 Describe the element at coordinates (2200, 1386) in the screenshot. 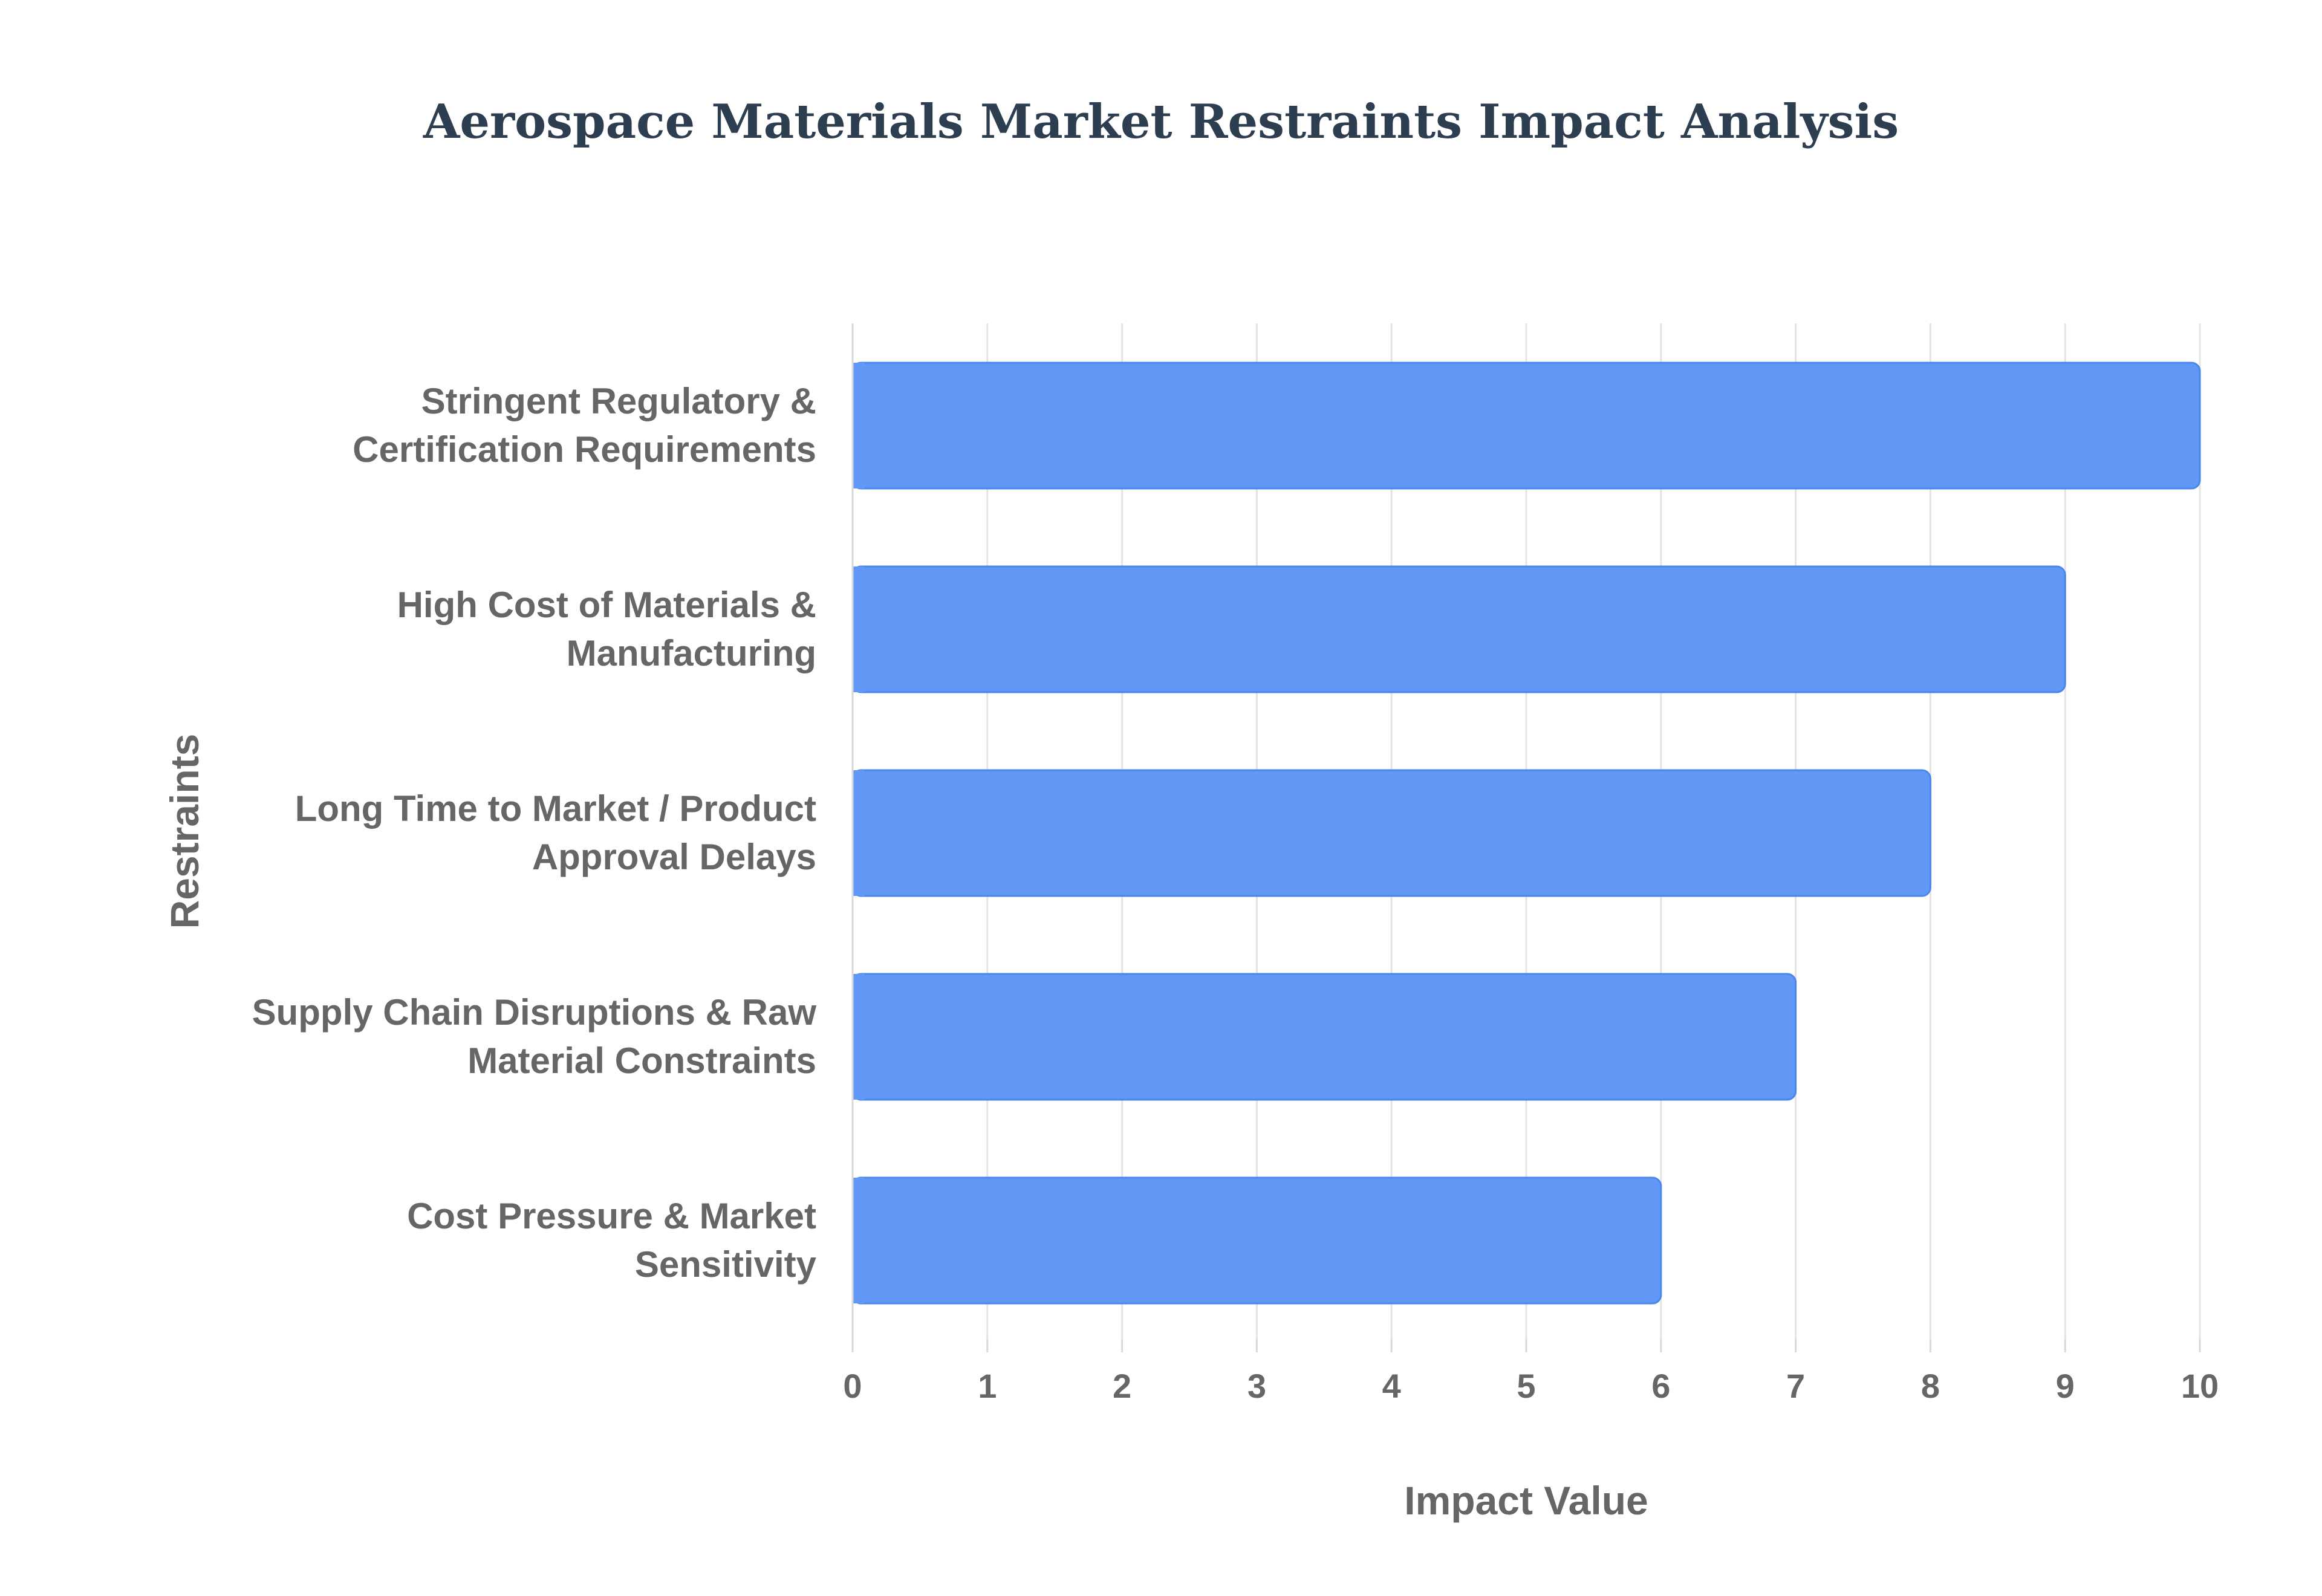

I see `x-tick-label: 10` at that location.